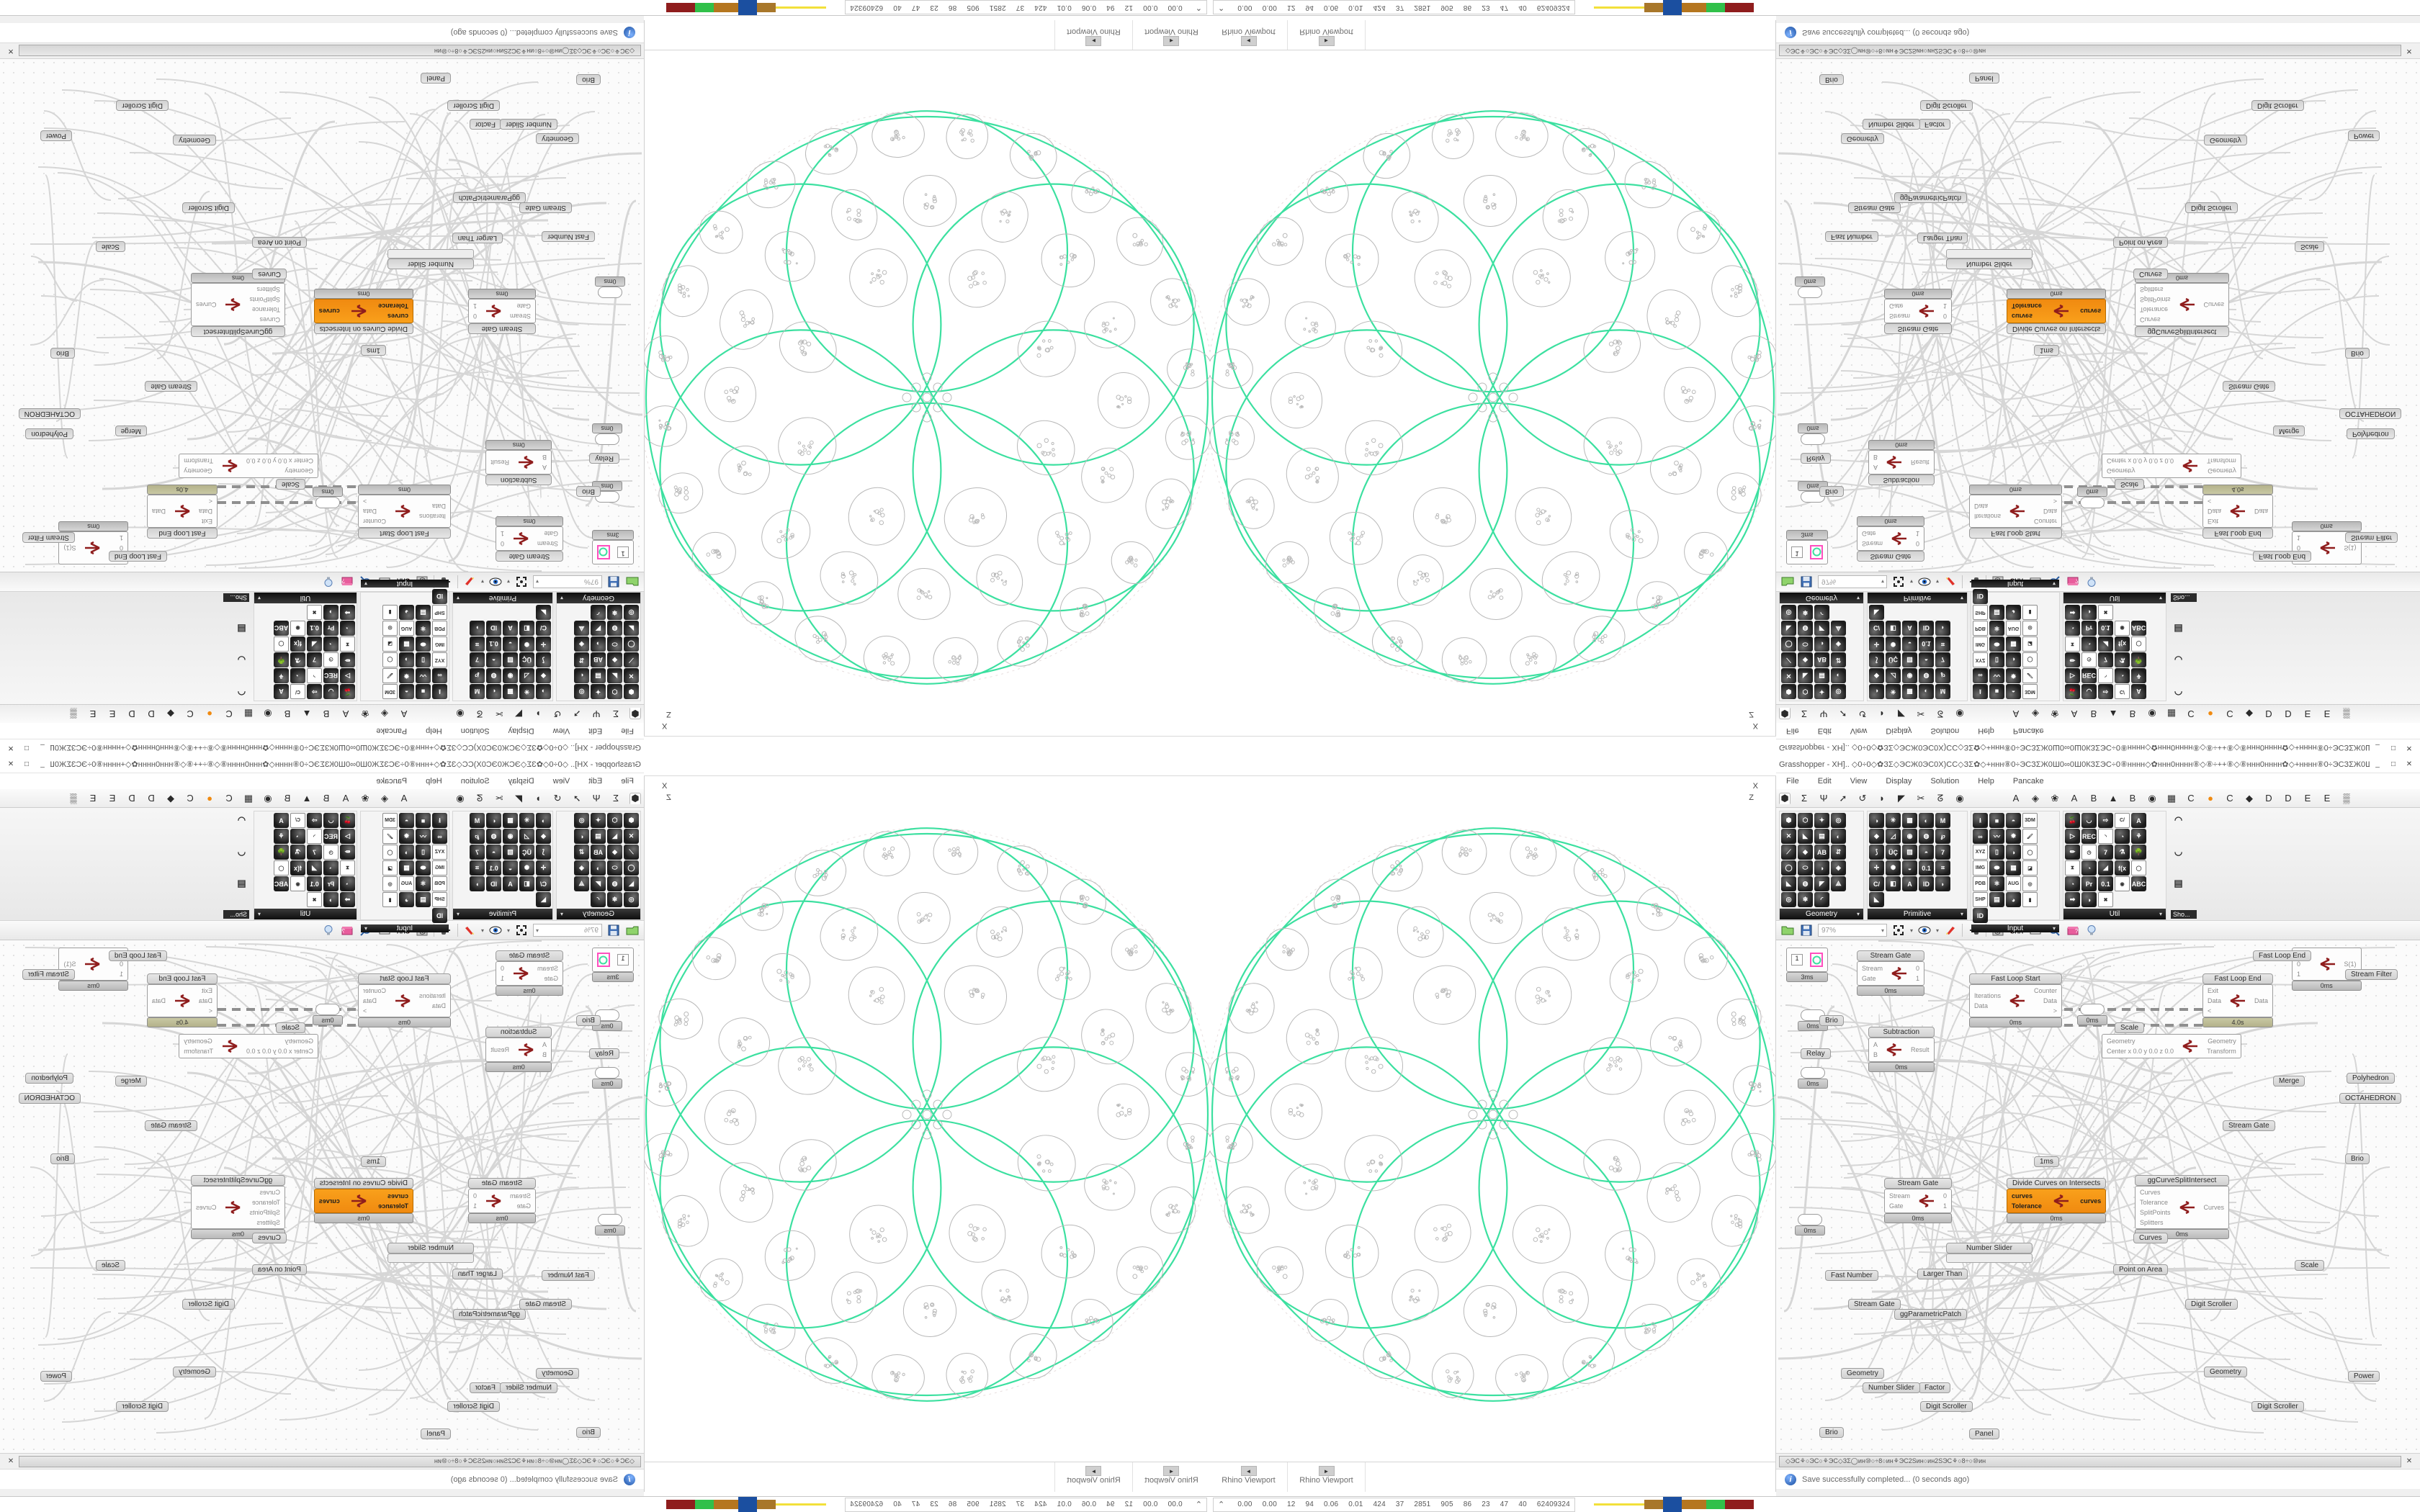 This screenshot has height=1512, width=2420. What do you see at coordinates (307, 713) in the screenshot?
I see `ribbon-tab-5: ▲` at bounding box center [307, 713].